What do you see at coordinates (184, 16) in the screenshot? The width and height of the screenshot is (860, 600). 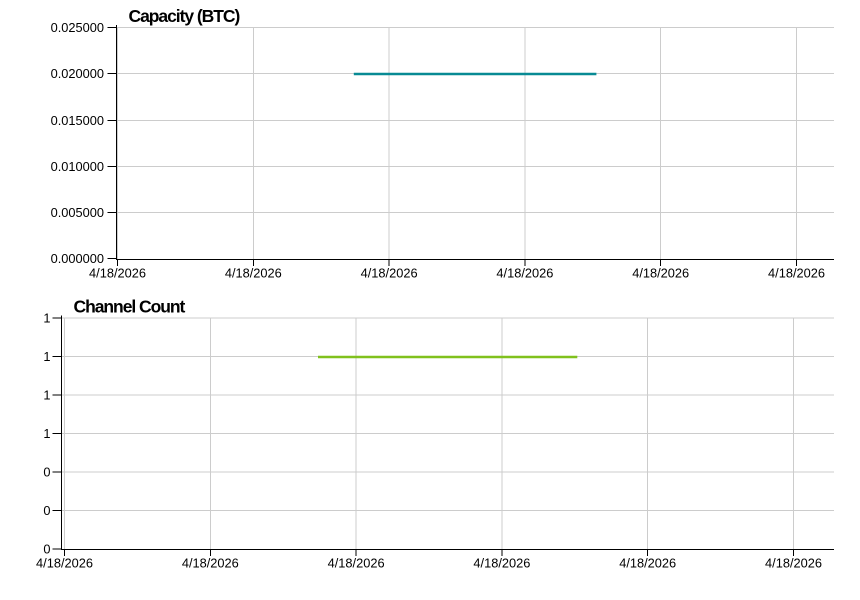 I see `svg-text: Capacity (BTC)` at bounding box center [184, 16].